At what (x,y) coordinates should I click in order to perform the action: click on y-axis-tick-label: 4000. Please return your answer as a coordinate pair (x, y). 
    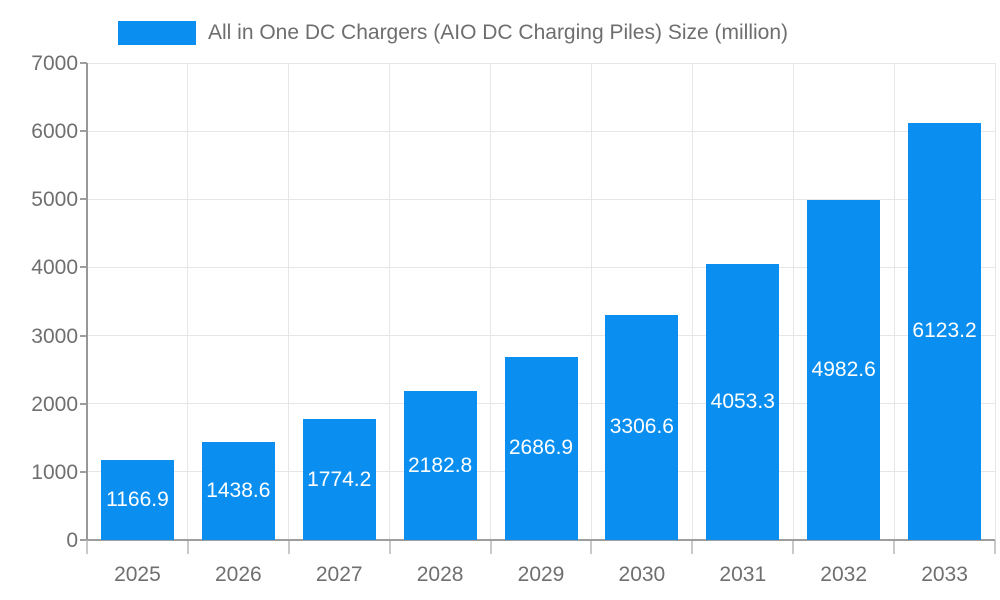
    Looking at the image, I should click on (54, 268).